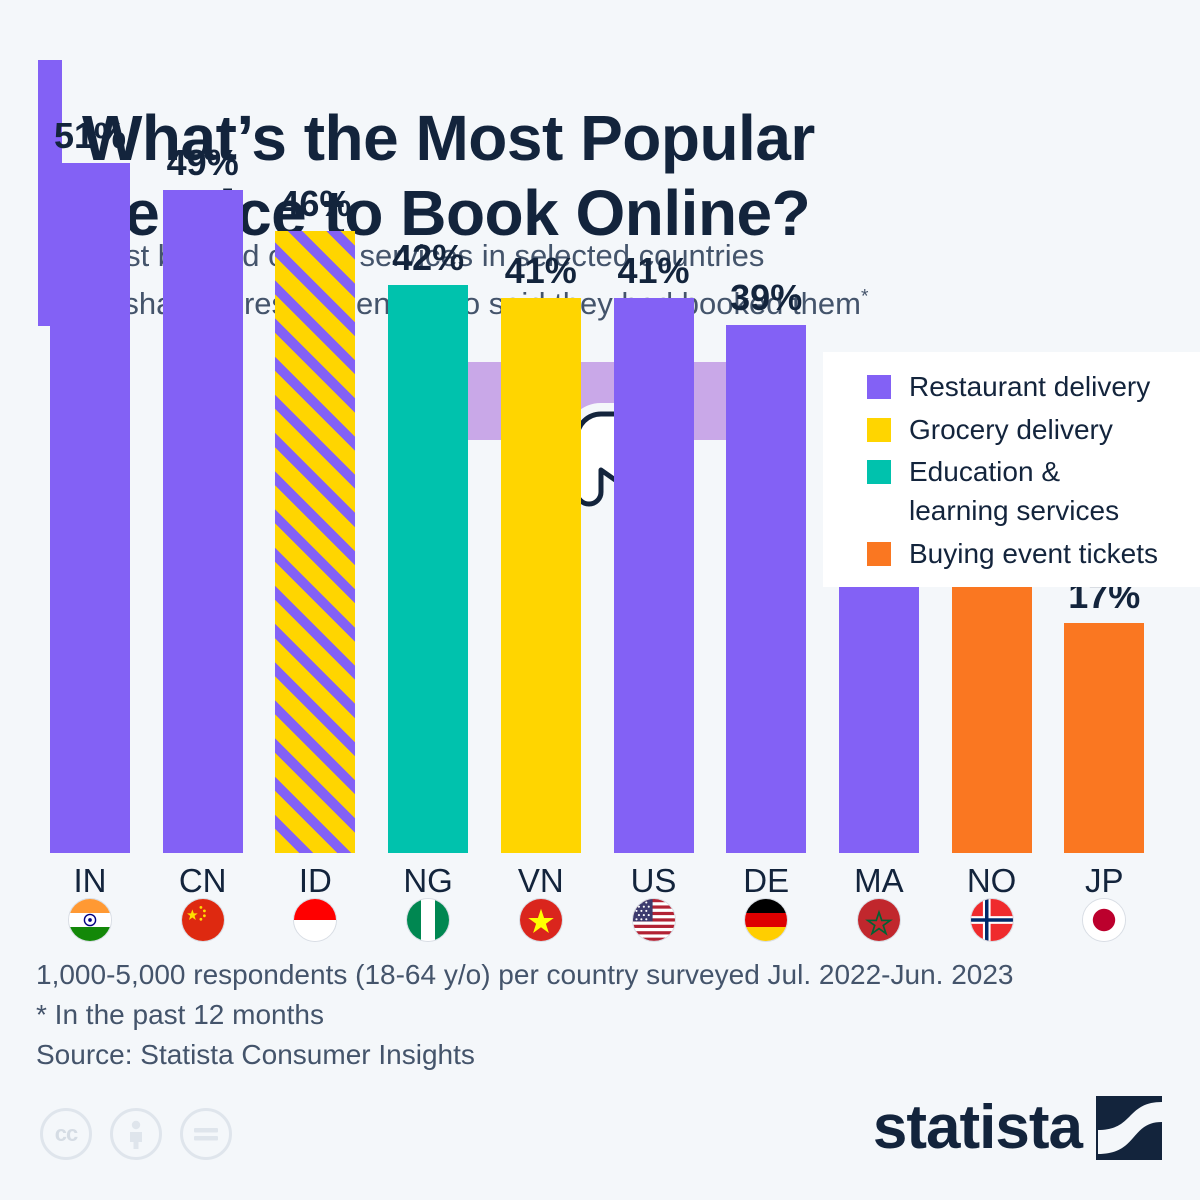  Describe the element at coordinates (1104, 920) in the screenshot. I see `japan-flag-icon` at that location.